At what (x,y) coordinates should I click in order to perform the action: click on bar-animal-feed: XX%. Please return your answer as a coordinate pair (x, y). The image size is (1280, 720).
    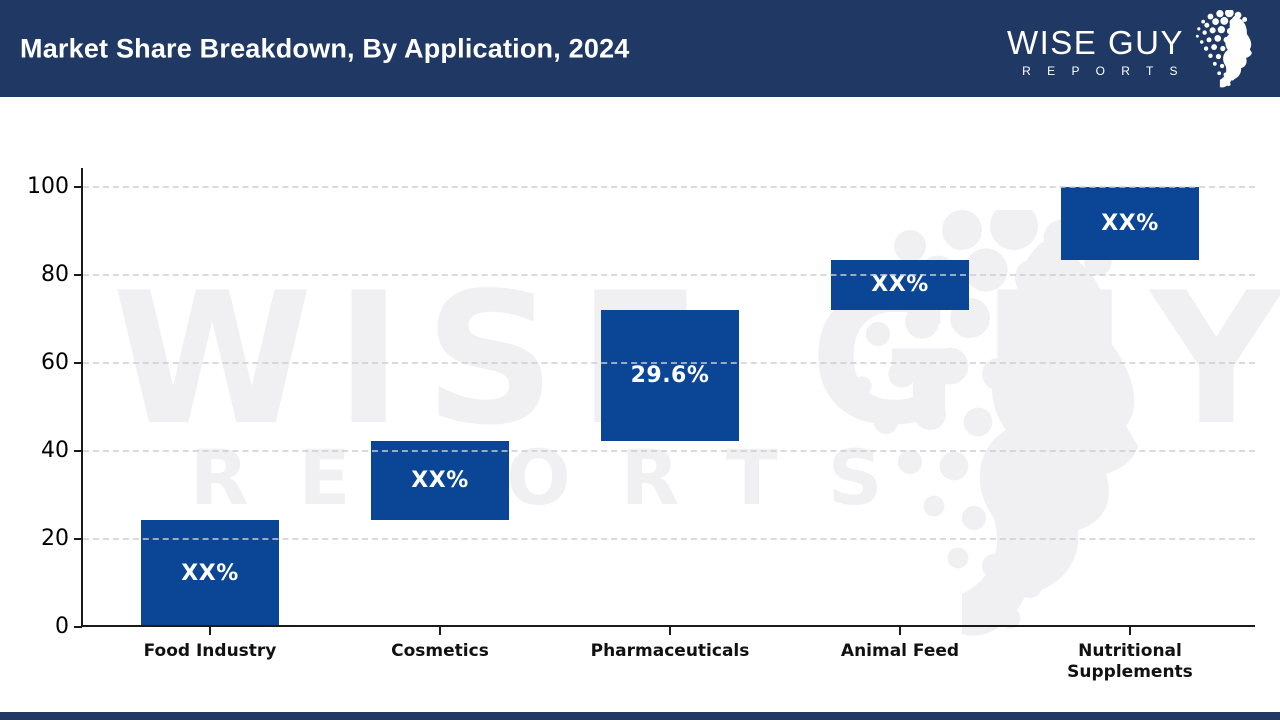
    Looking at the image, I should click on (900, 285).